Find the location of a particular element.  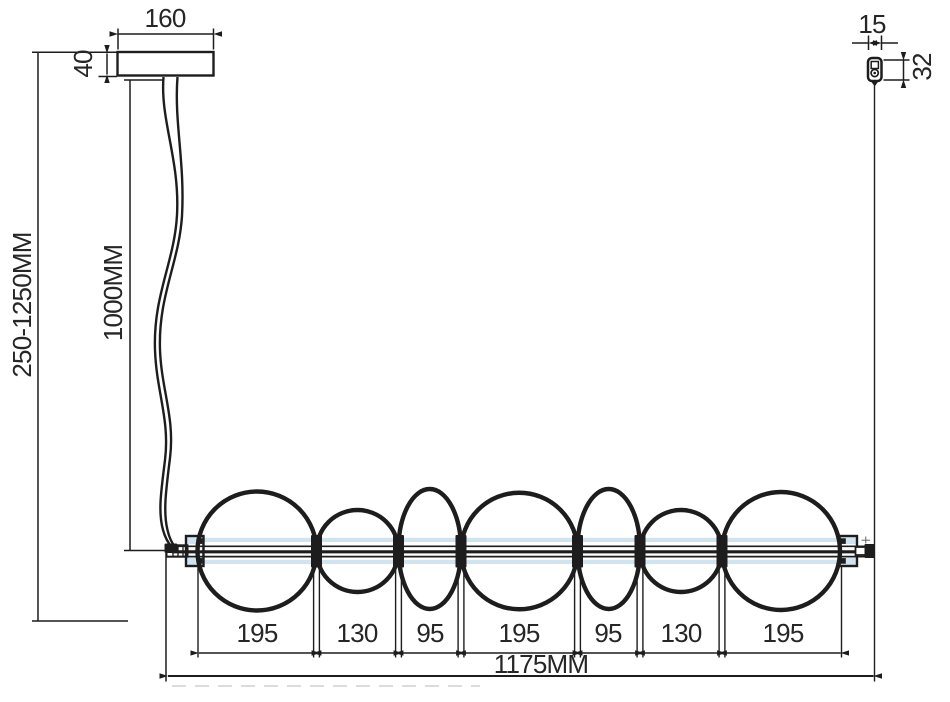

wire-grip is located at coordinates (874, 71).